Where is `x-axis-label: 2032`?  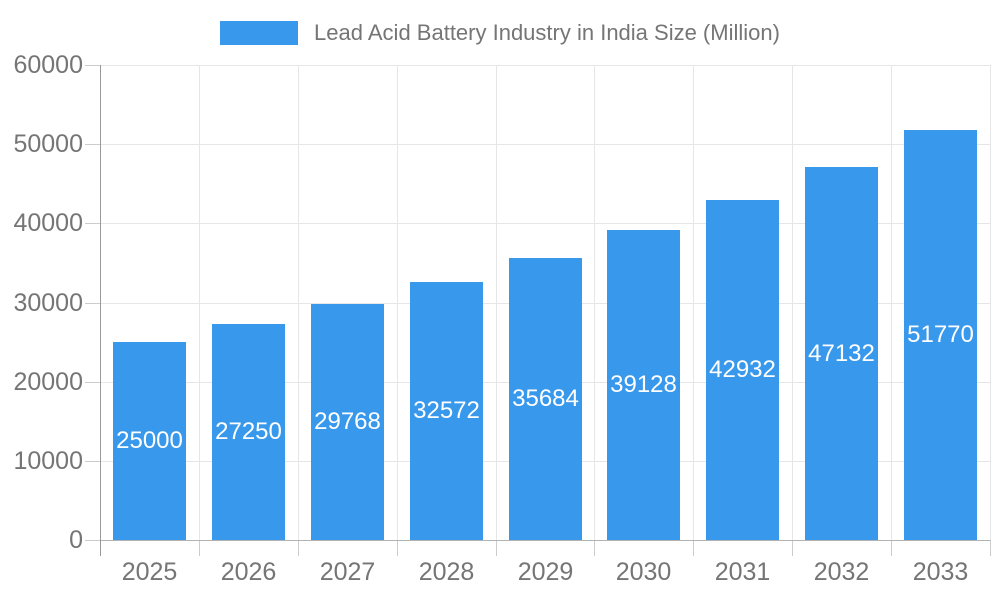 x-axis-label: 2032 is located at coordinates (841, 572).